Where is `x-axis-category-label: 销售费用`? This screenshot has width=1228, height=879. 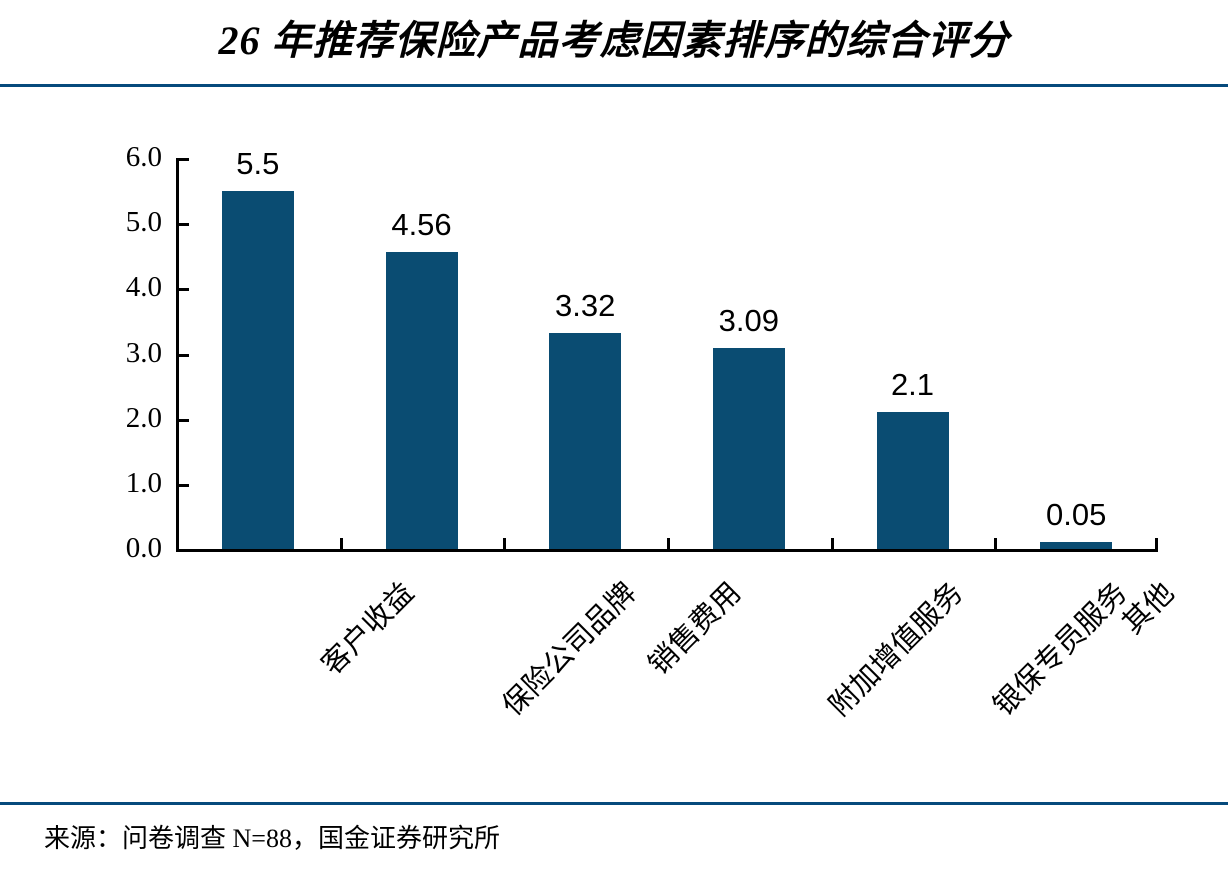
x-axis-category-label: 销售费用 is located at coordinates (695, 629).